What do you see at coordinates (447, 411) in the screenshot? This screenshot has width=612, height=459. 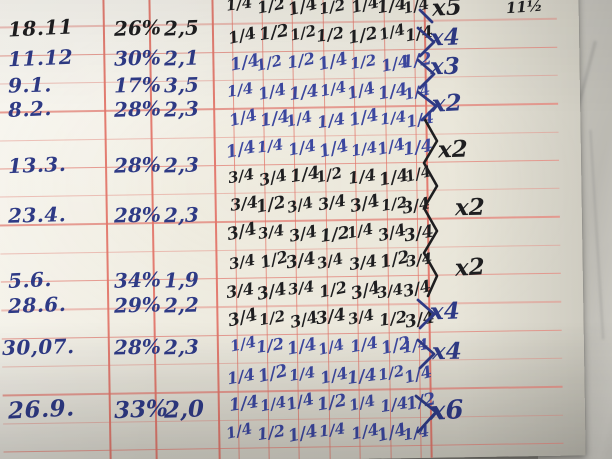 I see `multiplier-annotation: x6` at bounding box center [447, 411].